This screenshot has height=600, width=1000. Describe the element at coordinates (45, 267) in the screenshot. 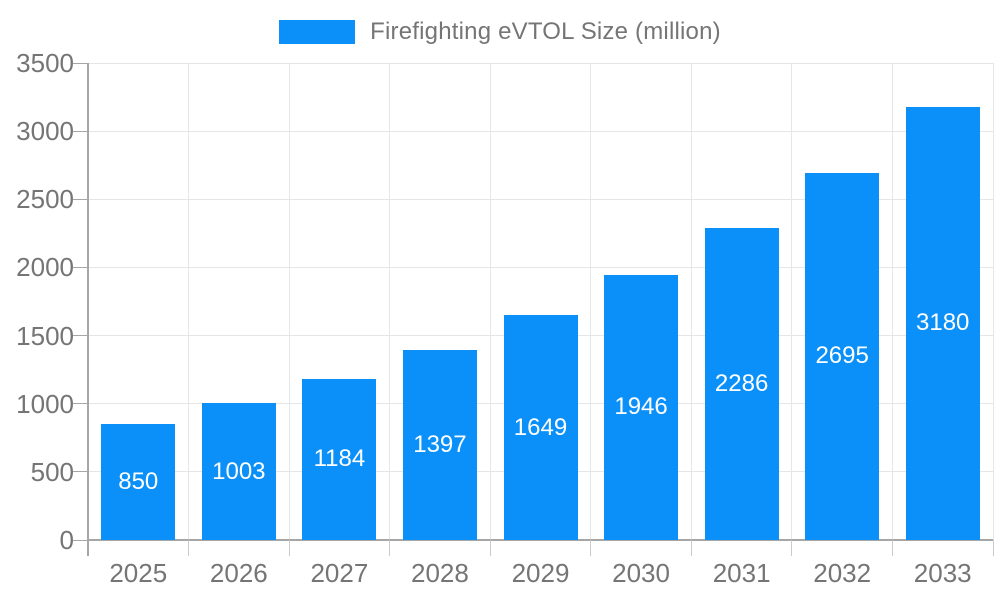

I see `y-tick-label: 2000` at that location.